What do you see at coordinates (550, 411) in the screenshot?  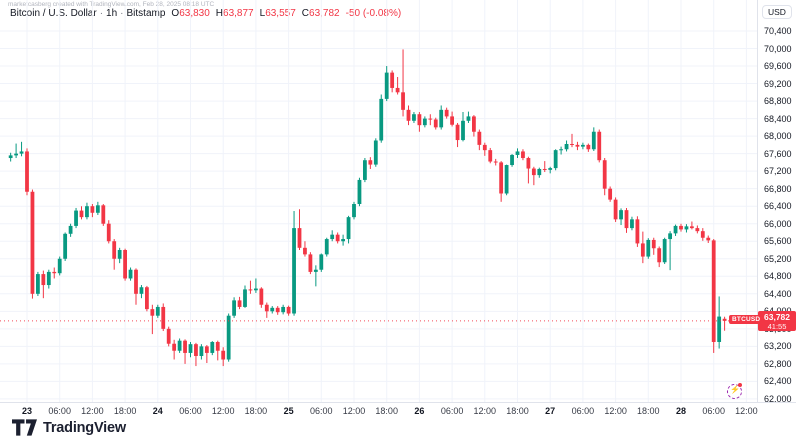 I see `time-tick-day-label: 27` at bounding box center [550, 411].